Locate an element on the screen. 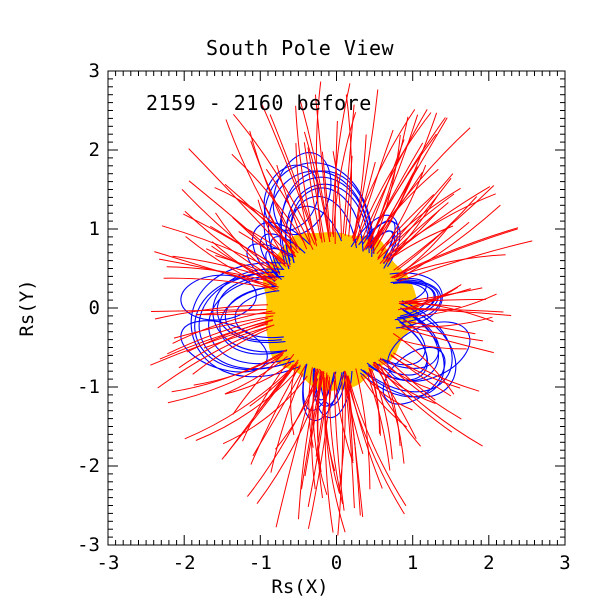 The height and width of the screenshot is (600, 600). y-tick-label: -2 is located at coordinates (88, 466).